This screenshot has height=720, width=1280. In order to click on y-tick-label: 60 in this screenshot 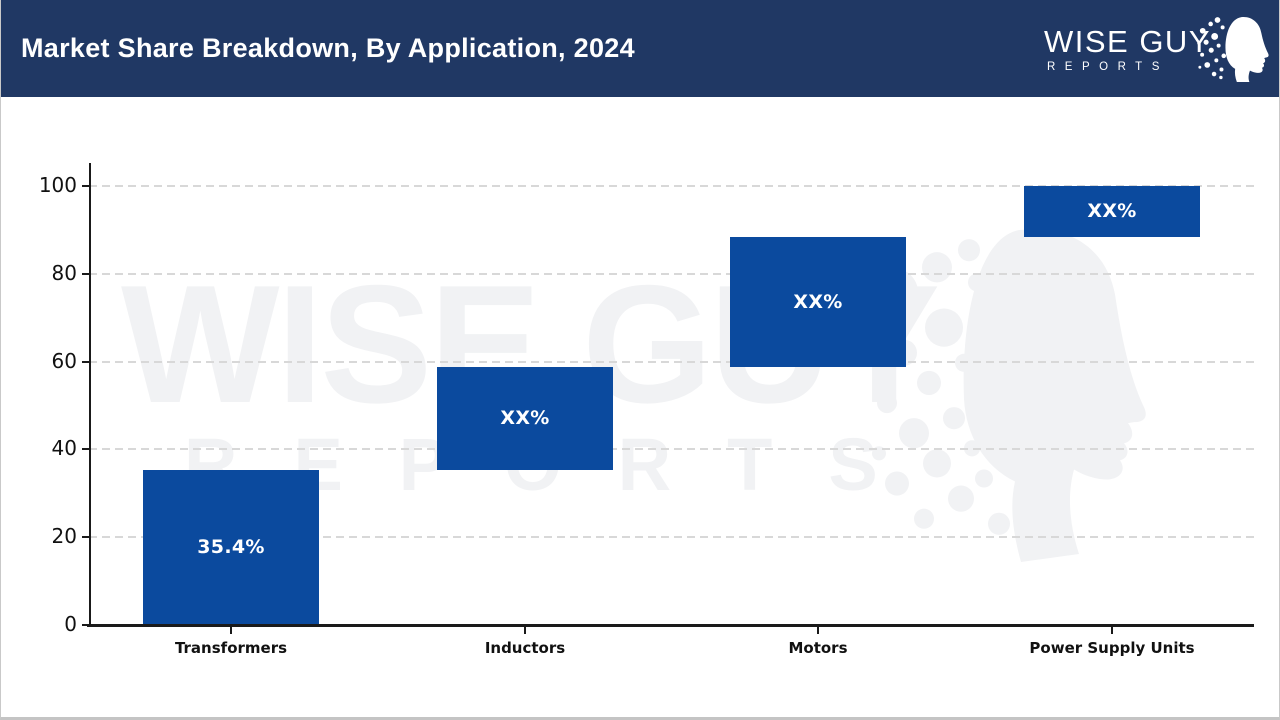, I will do `click(64, 360)`.